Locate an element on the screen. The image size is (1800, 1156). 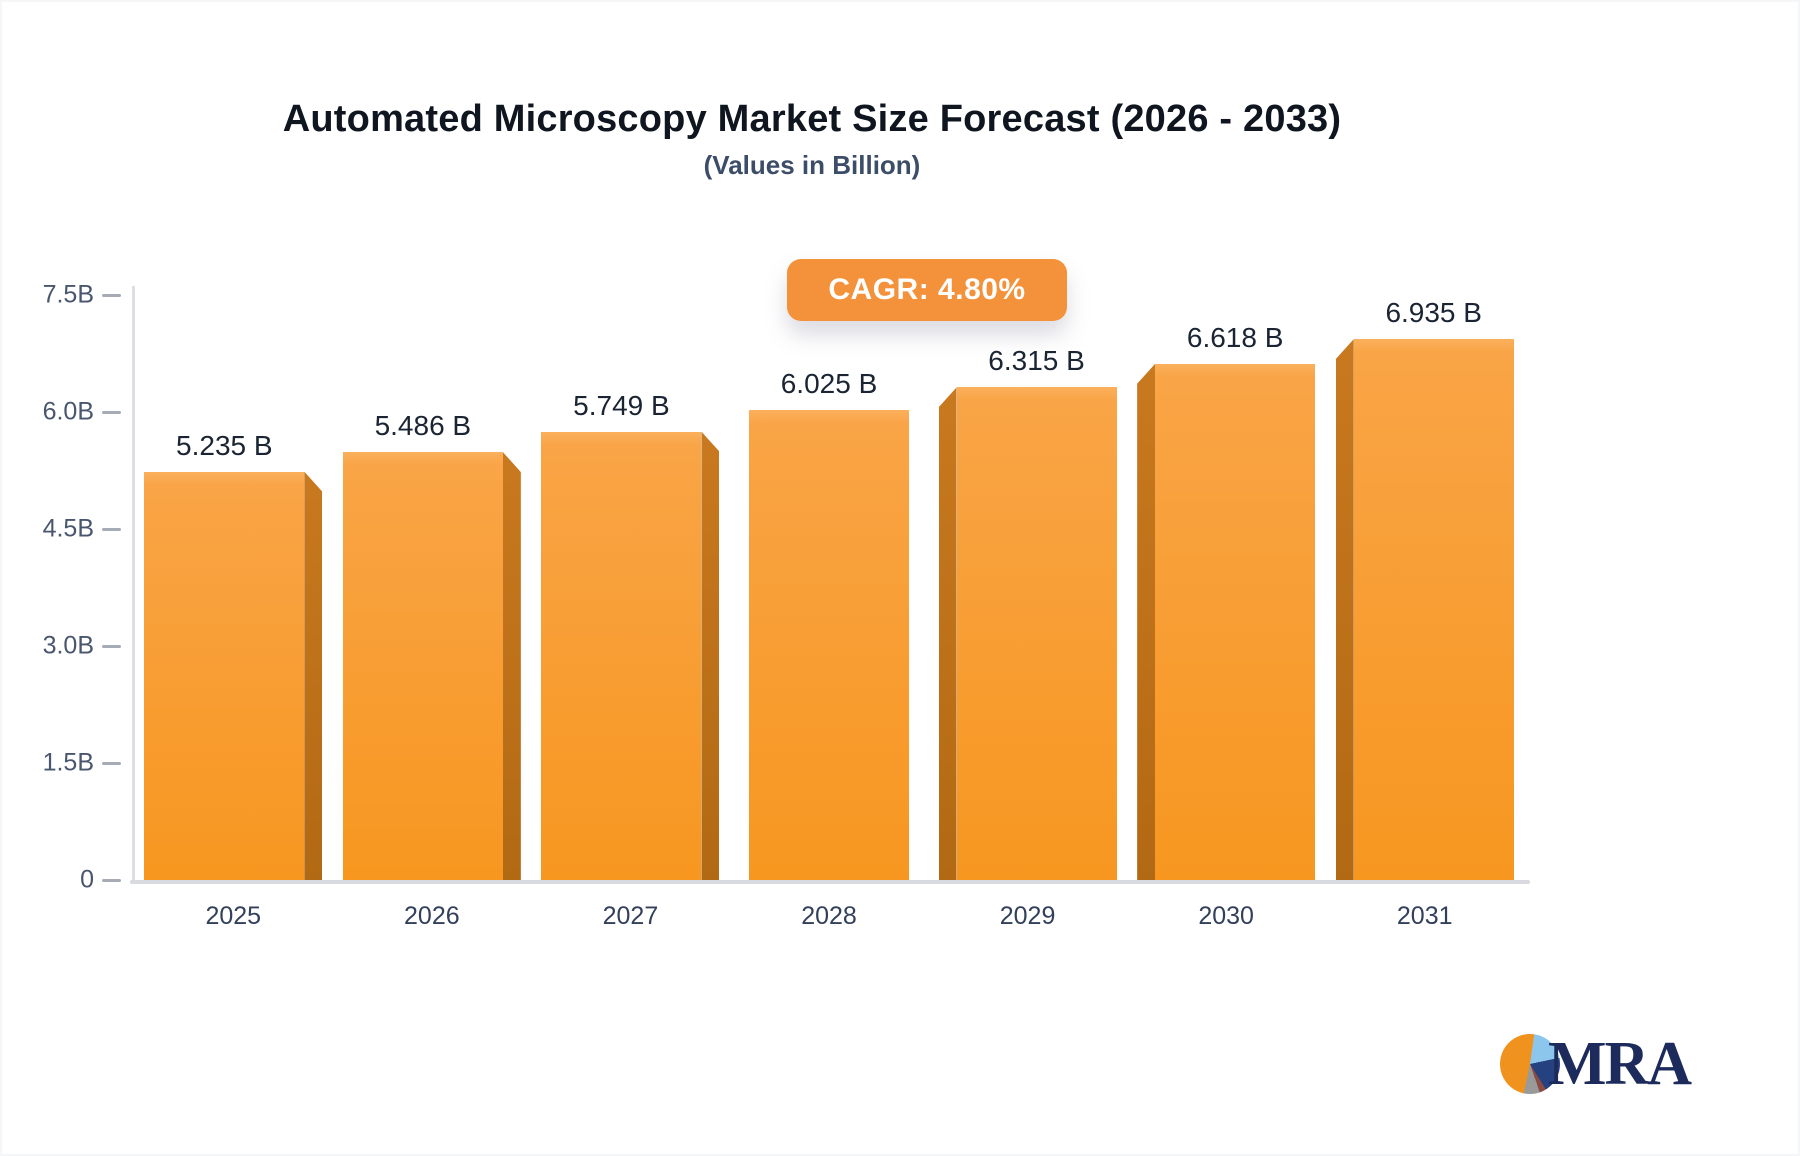
mra-logo: MRA is located at coordinates (1596, 1064).